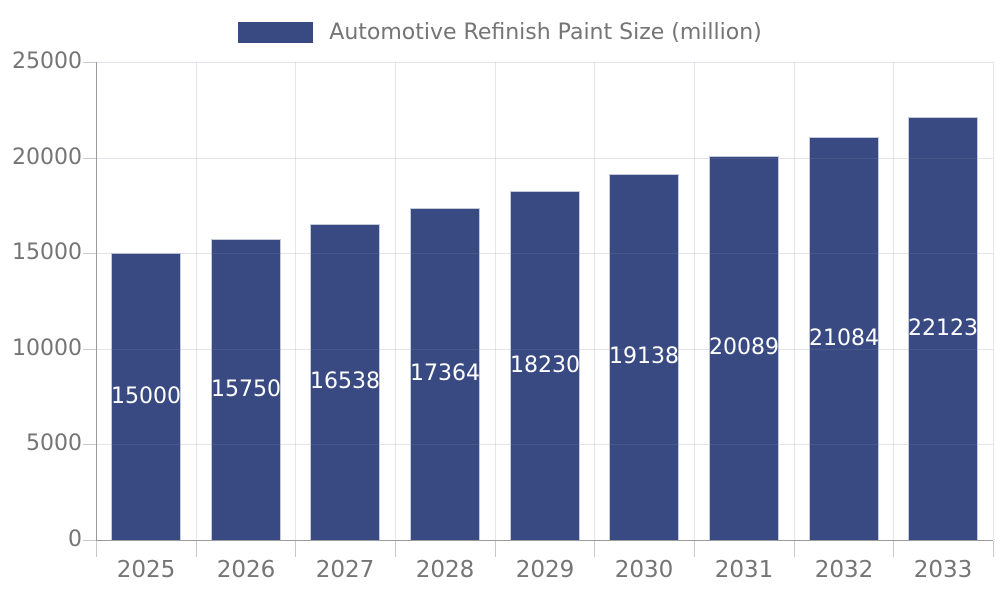 The width and height of the screenshot is (1000, 600). I want to click on bar-value-label: 18230, so click(545, 365).